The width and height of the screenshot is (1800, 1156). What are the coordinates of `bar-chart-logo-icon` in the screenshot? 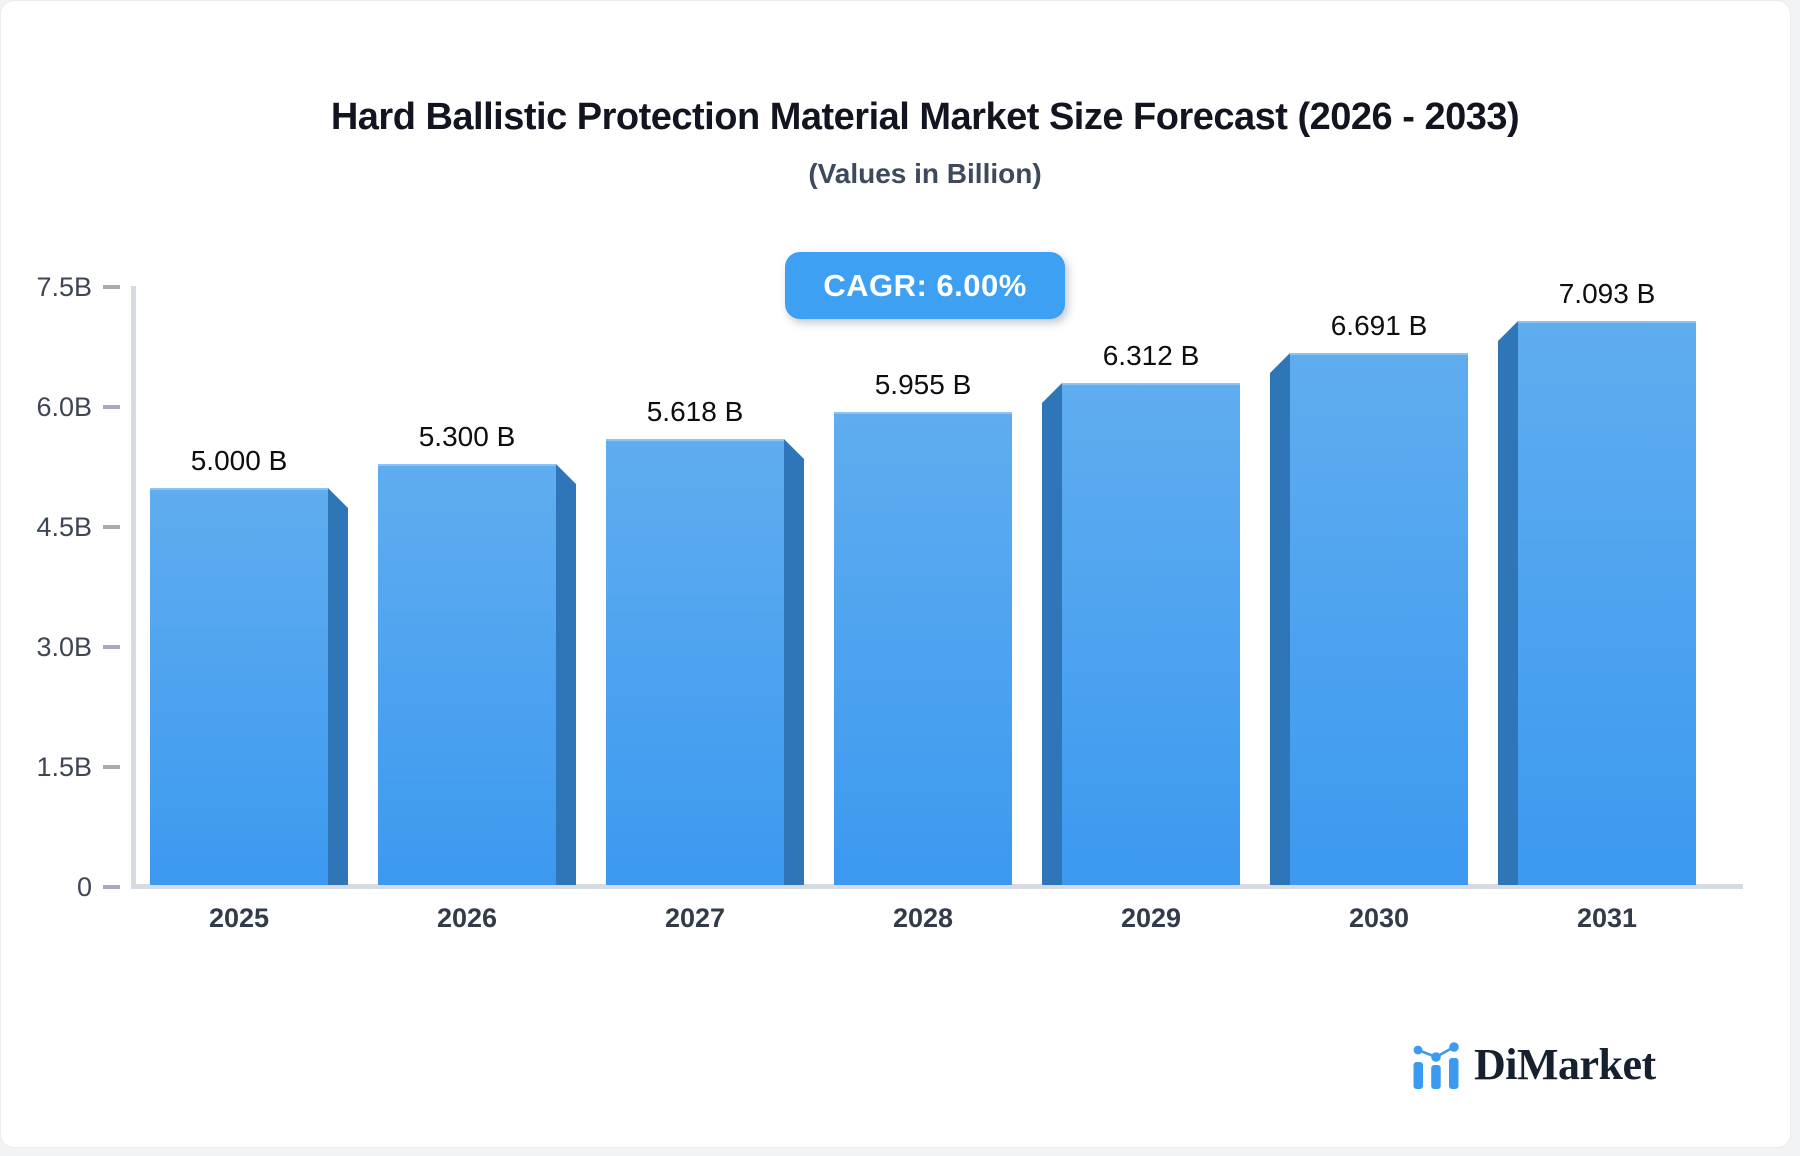 It's located at (1436, 1065).